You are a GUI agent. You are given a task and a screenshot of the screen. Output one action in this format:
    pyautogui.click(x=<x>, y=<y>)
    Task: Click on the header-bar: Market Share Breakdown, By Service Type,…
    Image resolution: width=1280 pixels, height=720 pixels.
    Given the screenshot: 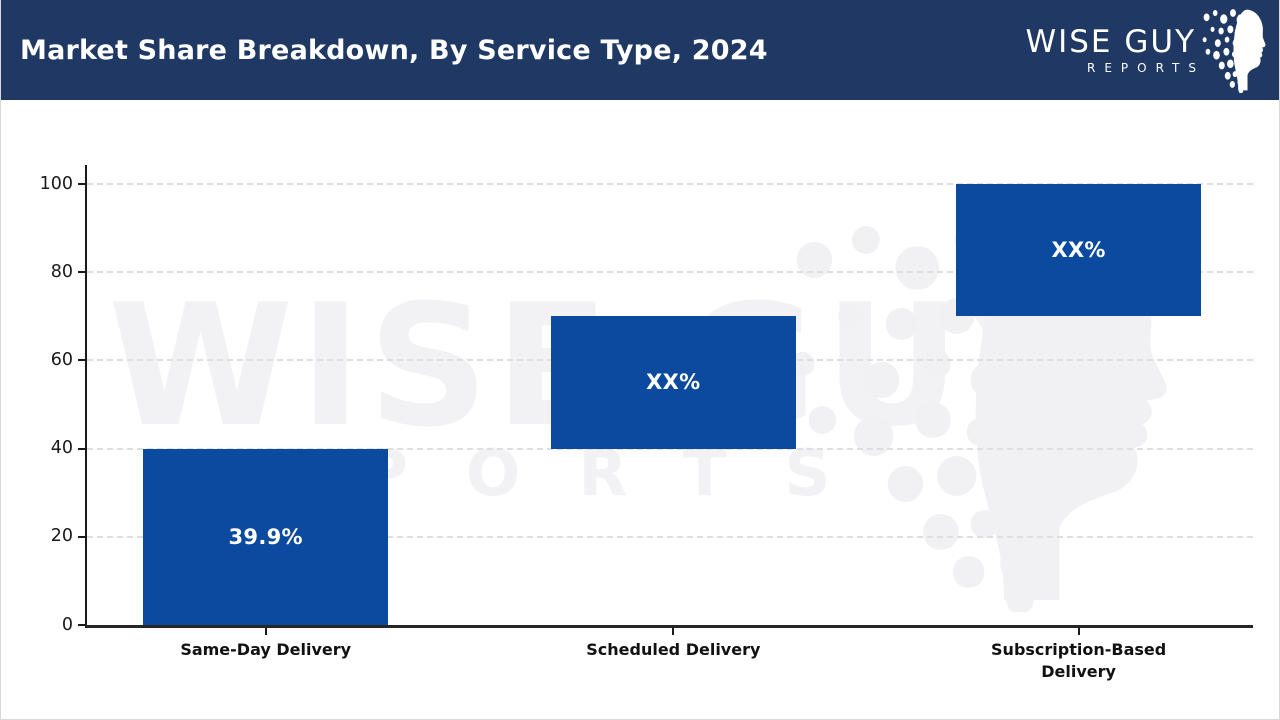 What is the action you would take?
    pyautogui.click(x=640, y=50)
    